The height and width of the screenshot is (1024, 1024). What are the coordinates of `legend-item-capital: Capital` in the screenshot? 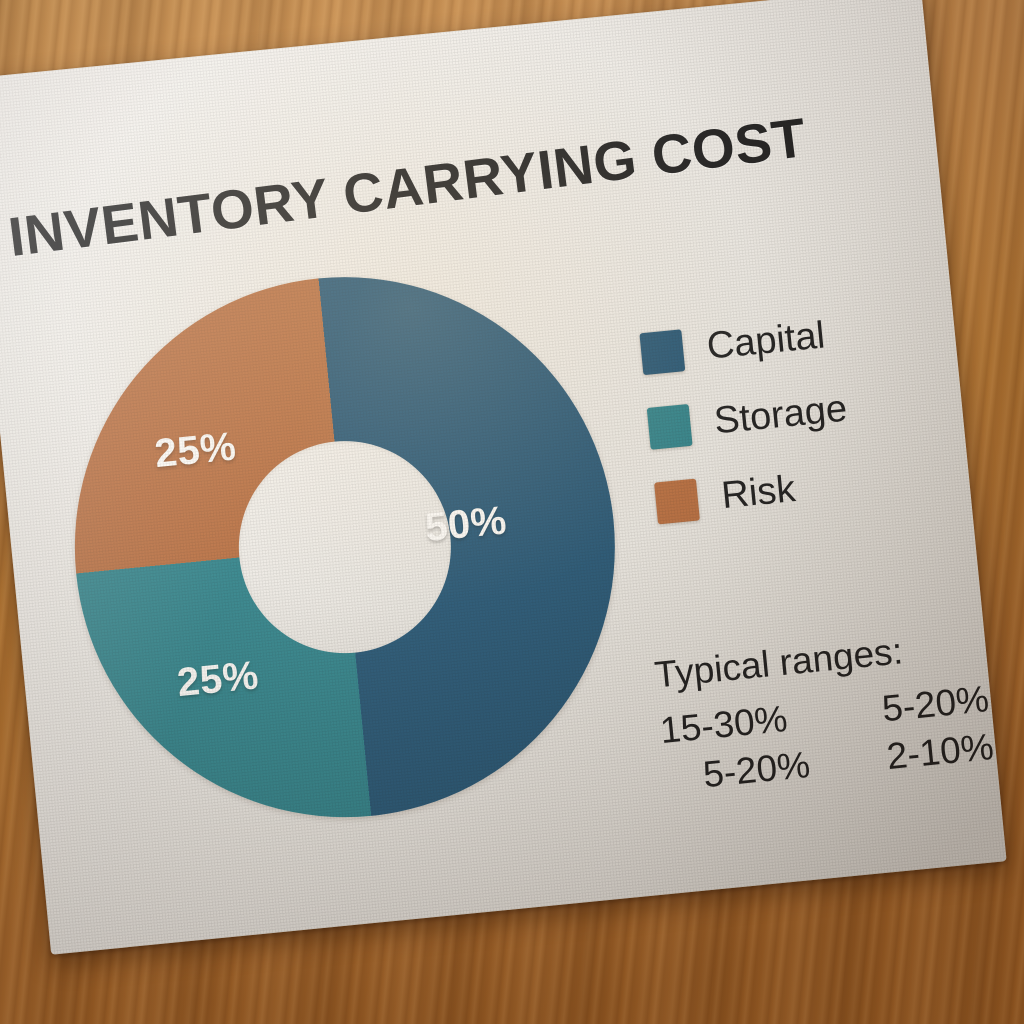 It's located at (790, 339).